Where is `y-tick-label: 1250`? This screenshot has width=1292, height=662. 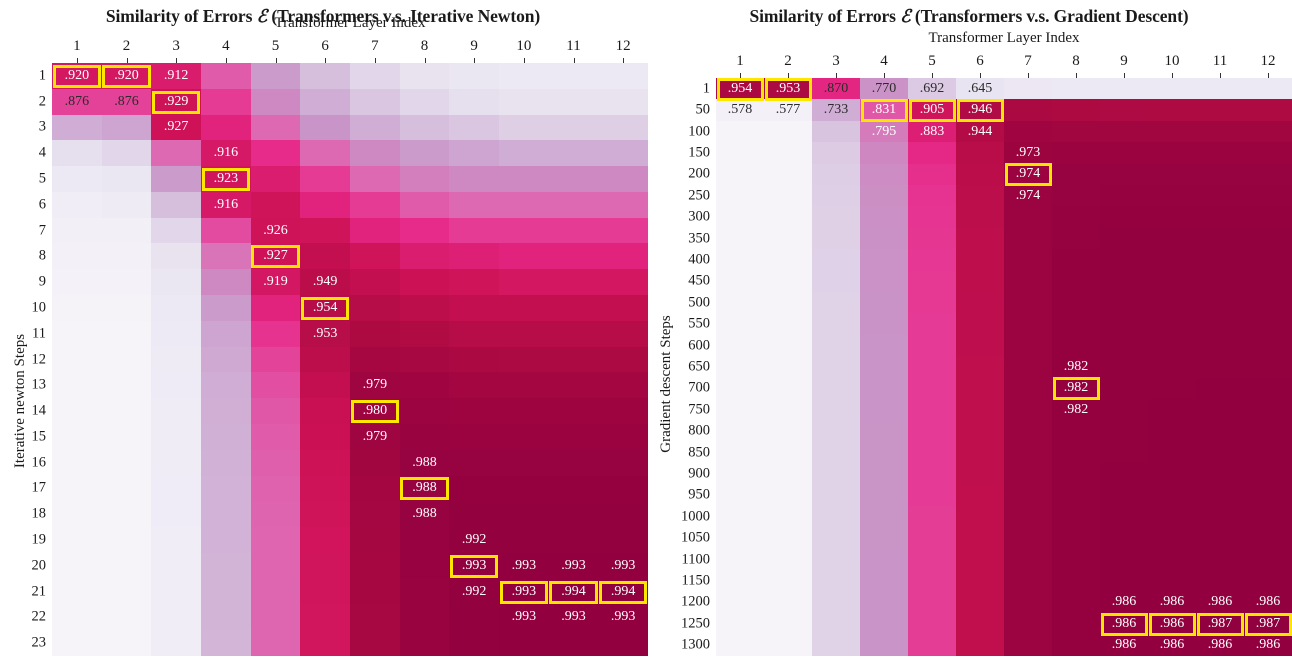
y-tick-label: 1250 is located at coordinates (695, 623).